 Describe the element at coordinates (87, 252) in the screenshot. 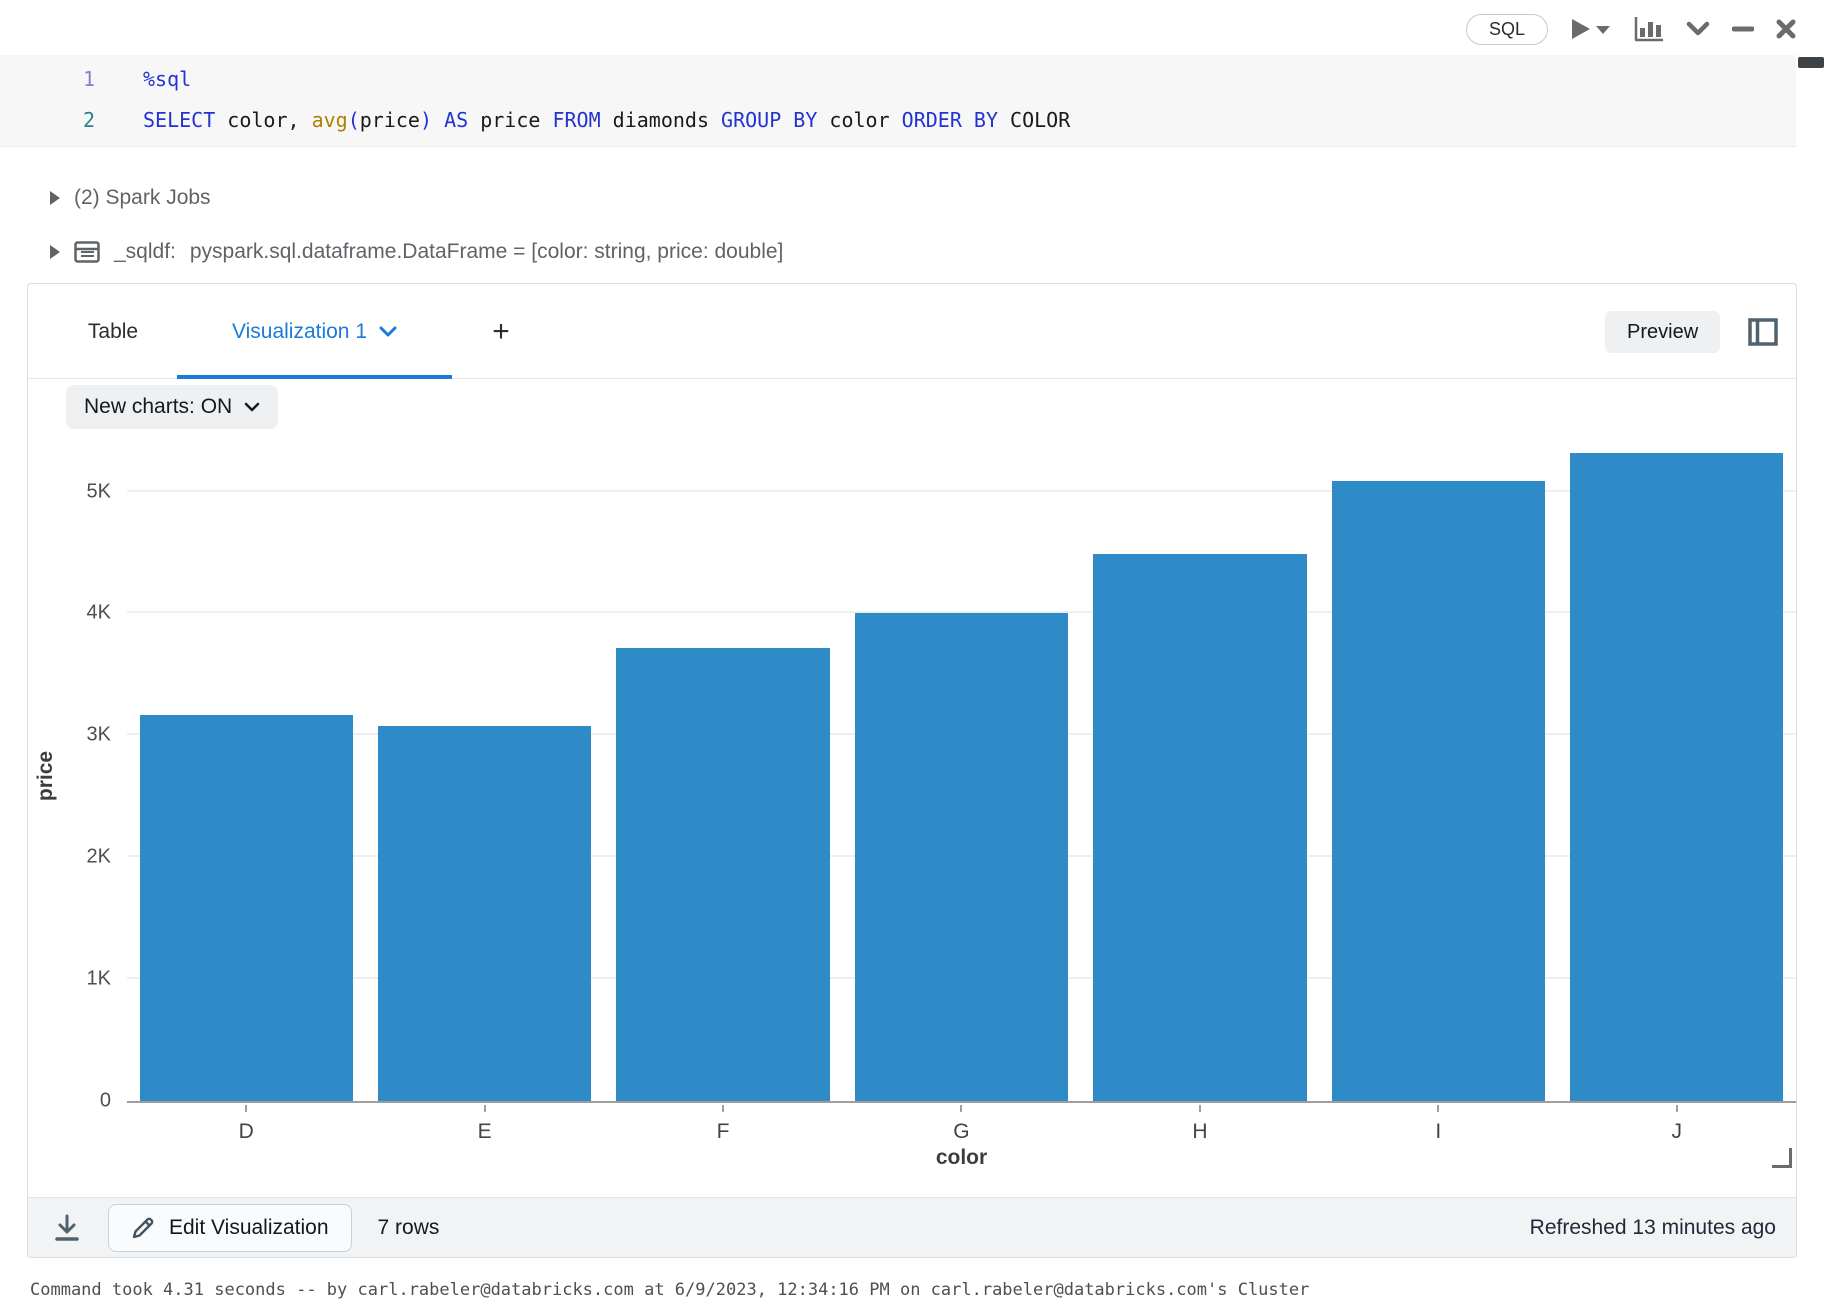

I see `dataframe-table-icon` at that location.